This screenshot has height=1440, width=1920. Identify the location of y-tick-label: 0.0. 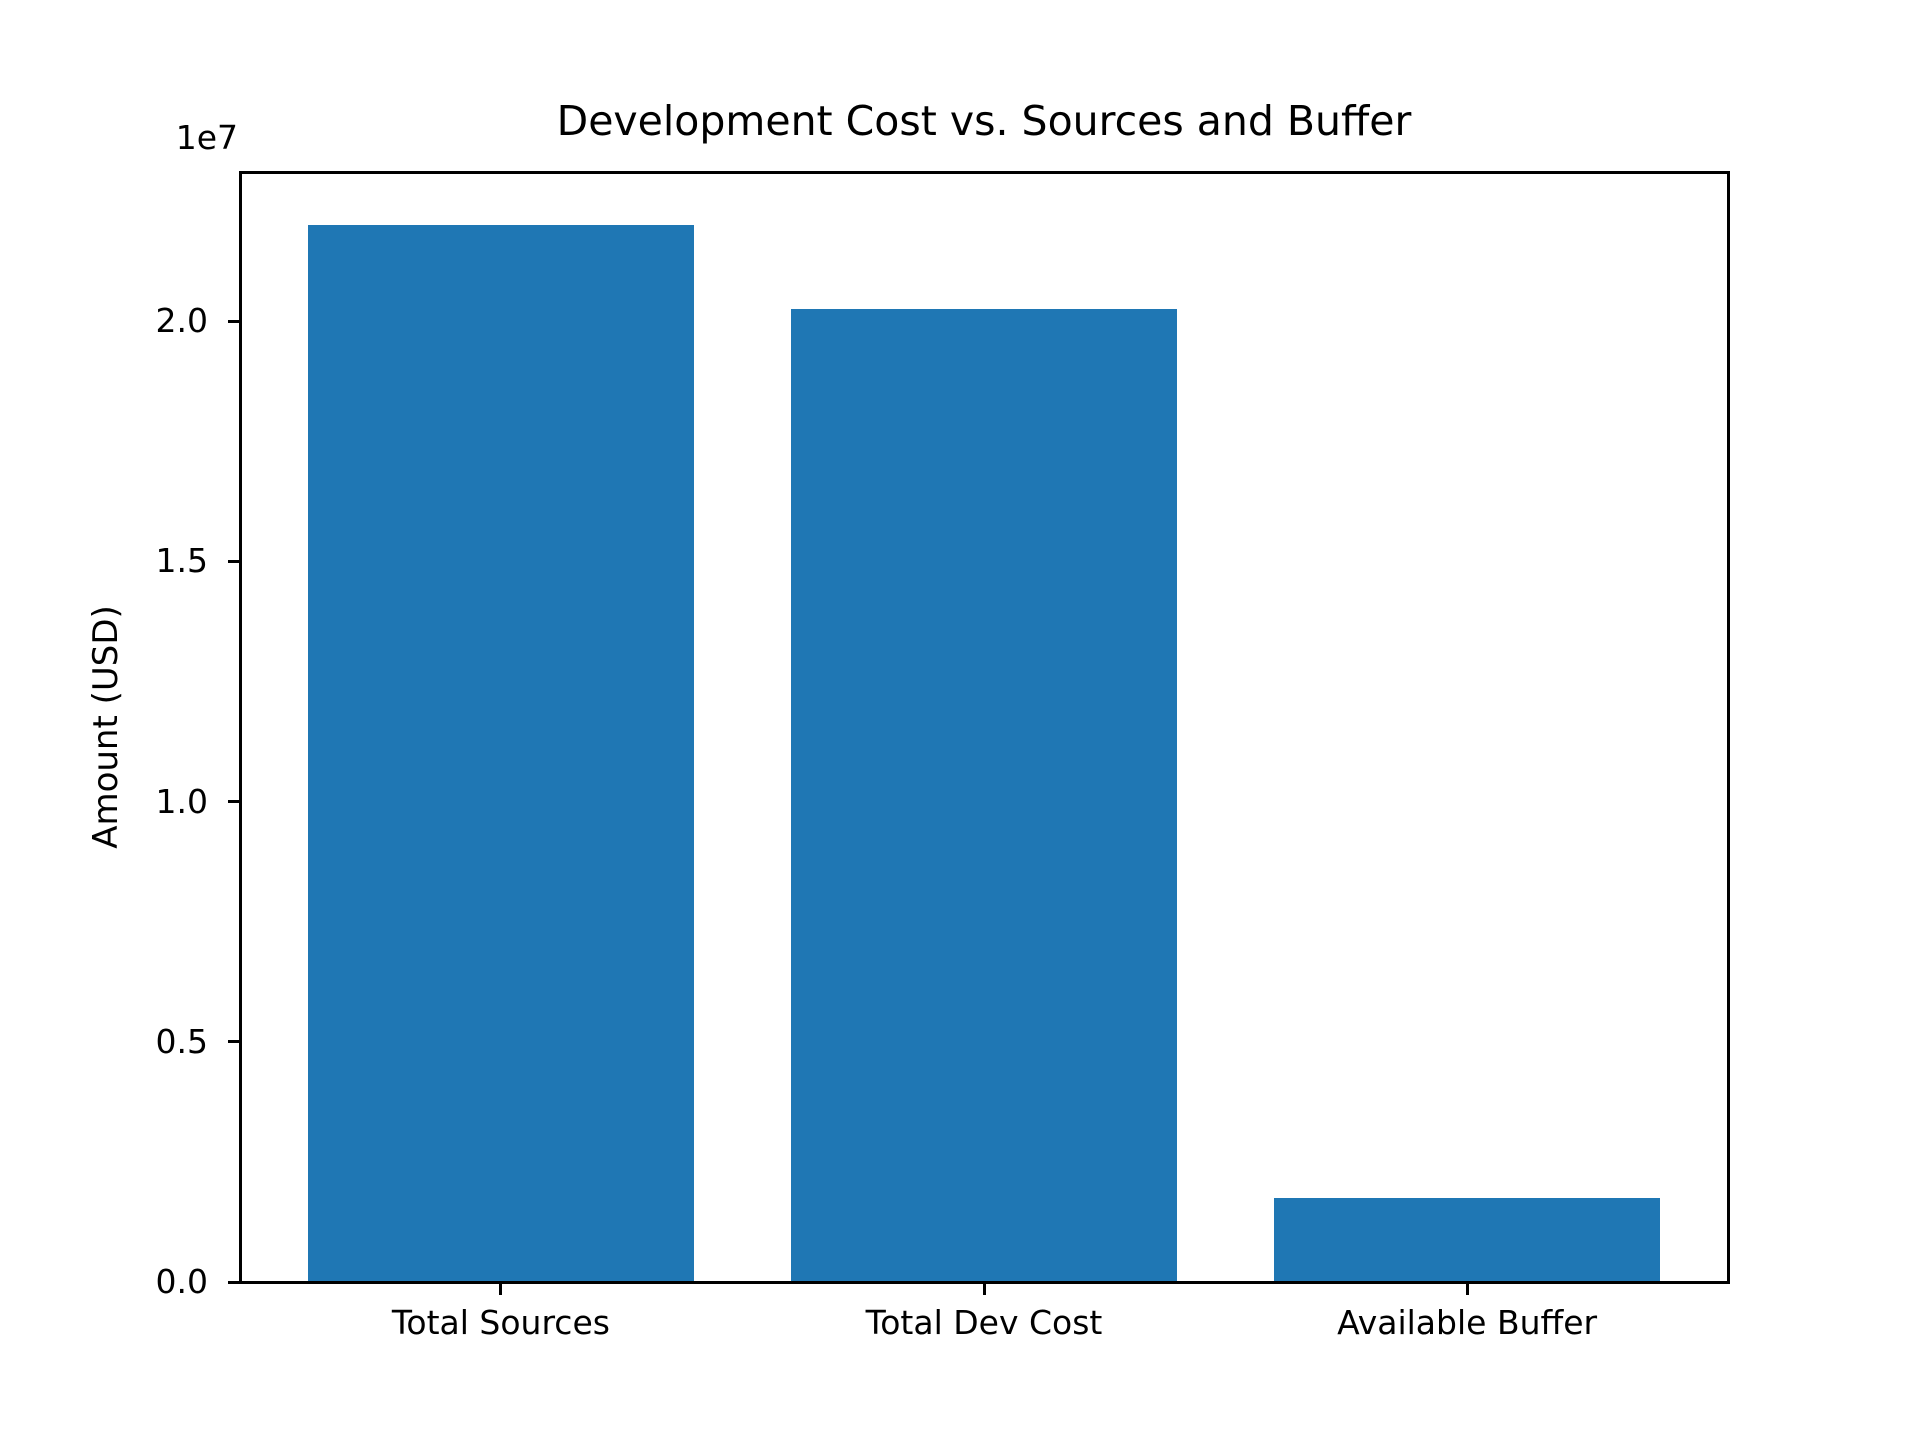
(181, 1281).